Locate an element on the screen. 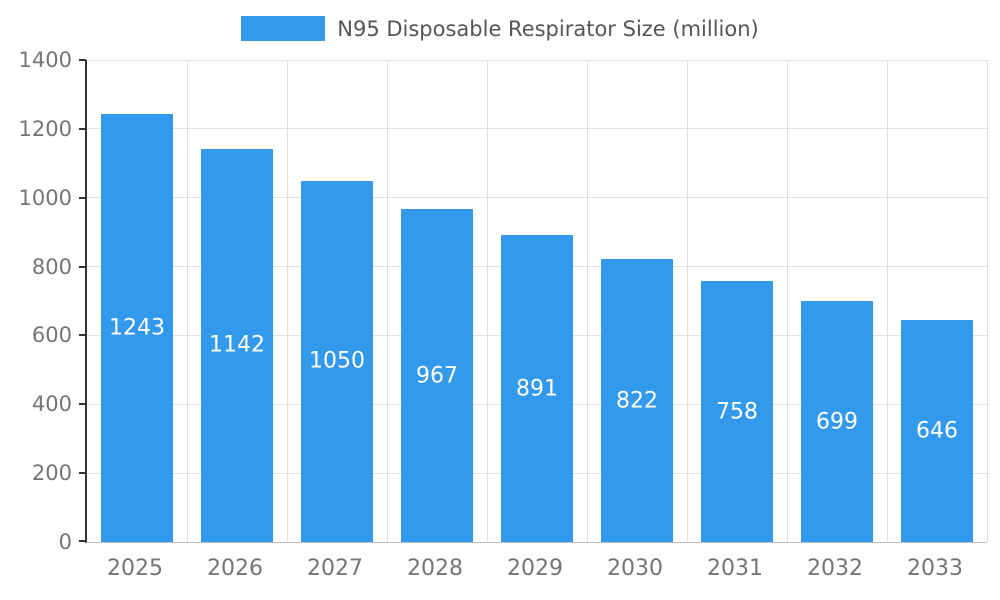 This screenshot has height=600, width=1000. chart-legend: N95 Disposable Respirator Size (million) is located at coordinates (500, 28).